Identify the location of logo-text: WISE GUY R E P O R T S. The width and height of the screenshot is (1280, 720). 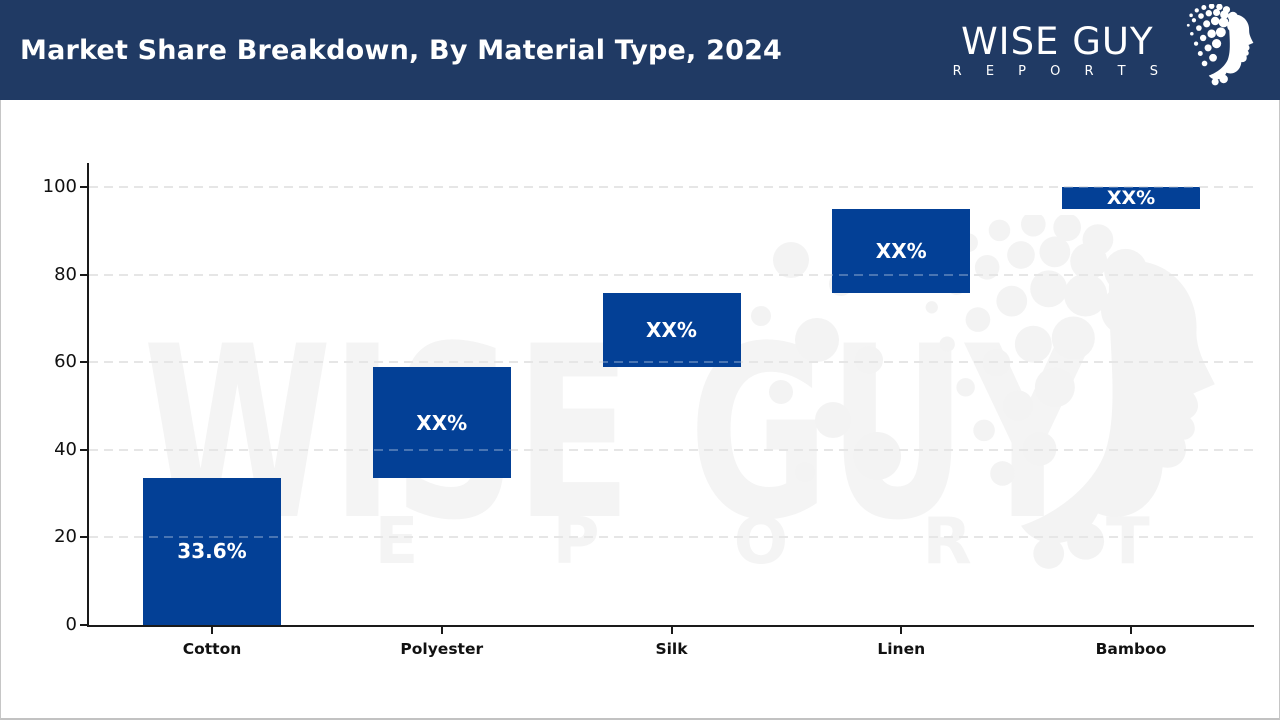
(1057, 50).